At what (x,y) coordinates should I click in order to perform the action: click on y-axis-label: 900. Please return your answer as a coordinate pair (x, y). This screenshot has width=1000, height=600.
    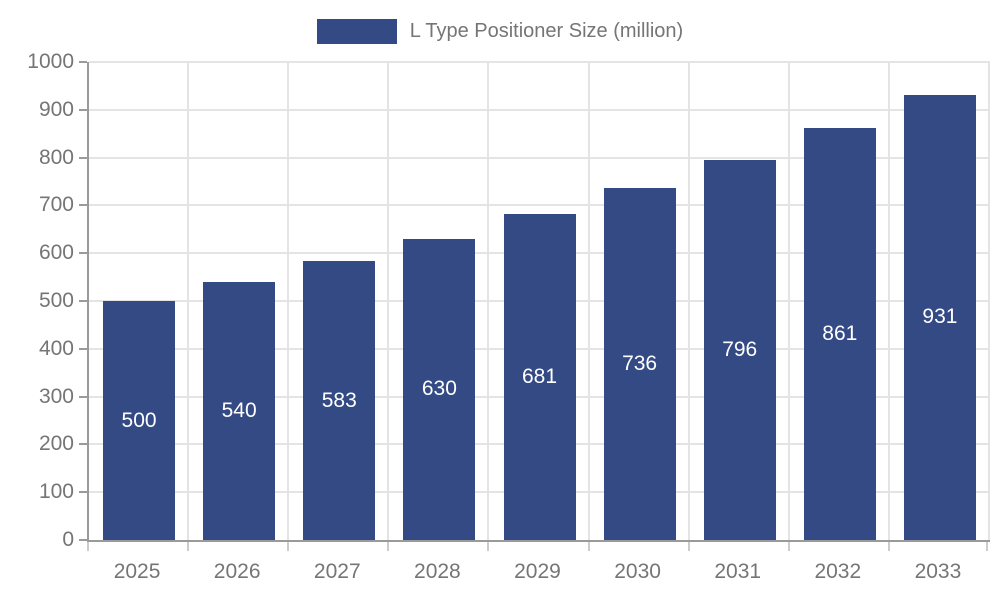
    Looking at the image, I should click on (56, 109).